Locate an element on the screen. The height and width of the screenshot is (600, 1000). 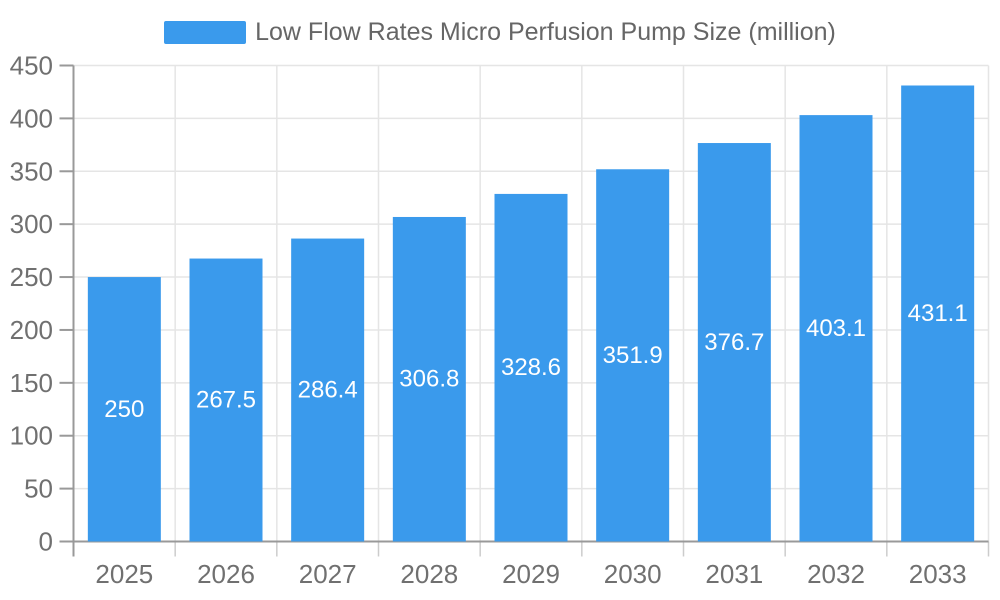
x-axis-label: 2033 is located at coordinates (938, 574).